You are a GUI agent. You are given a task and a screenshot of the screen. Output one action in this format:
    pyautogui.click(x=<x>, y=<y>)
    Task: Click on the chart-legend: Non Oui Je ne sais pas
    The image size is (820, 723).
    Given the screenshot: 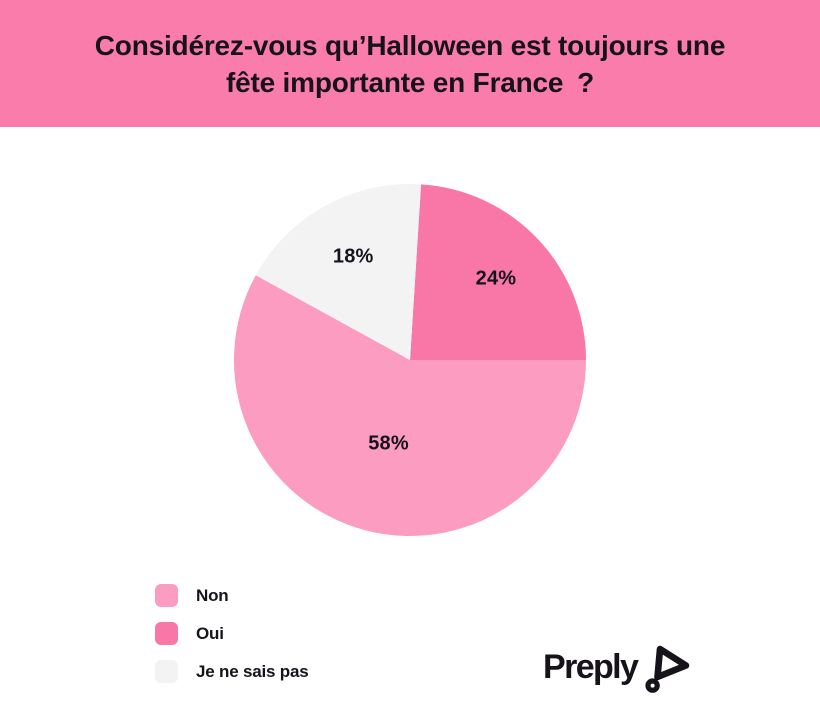 What is the action you would take?
    pyautogui.click(x=232, y=633)
    